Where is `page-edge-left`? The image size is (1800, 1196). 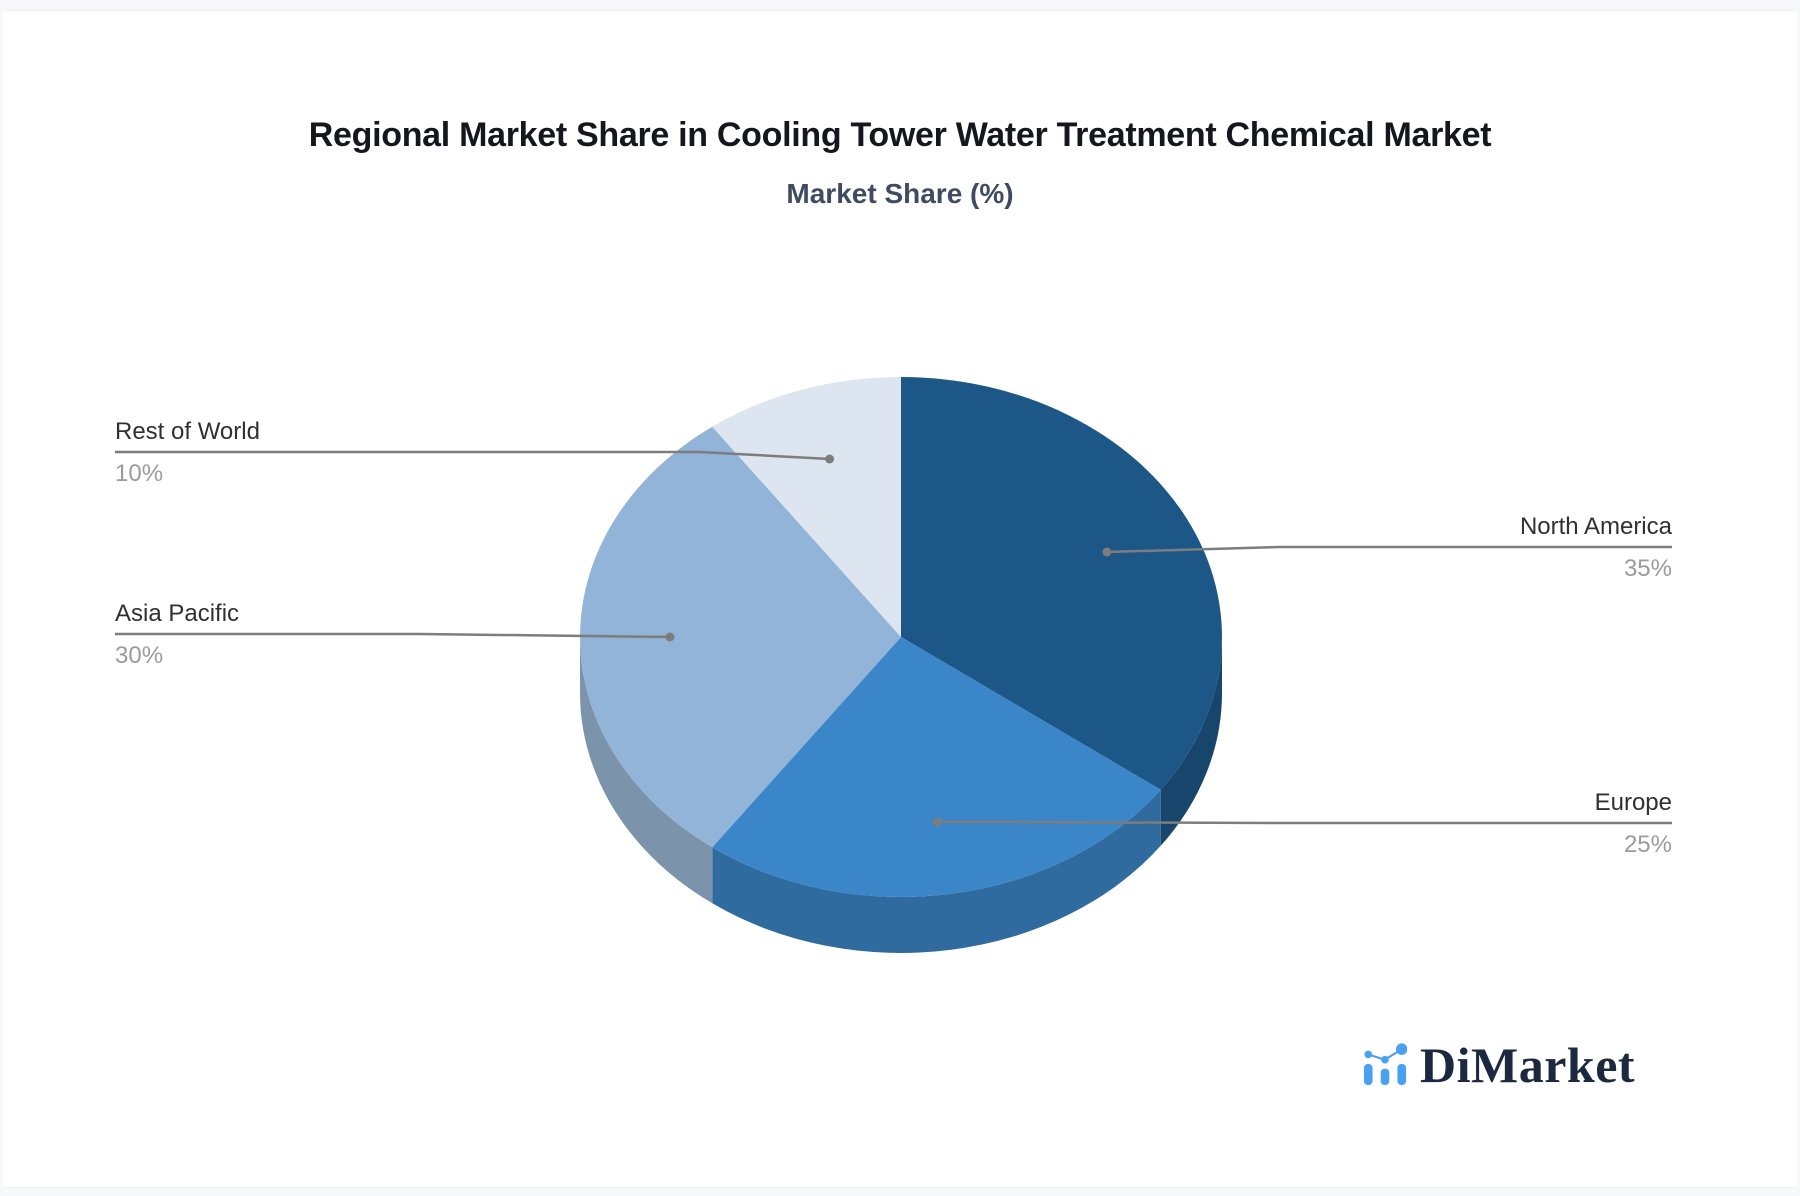 page-edge-left is located at coordinates (1, 598).